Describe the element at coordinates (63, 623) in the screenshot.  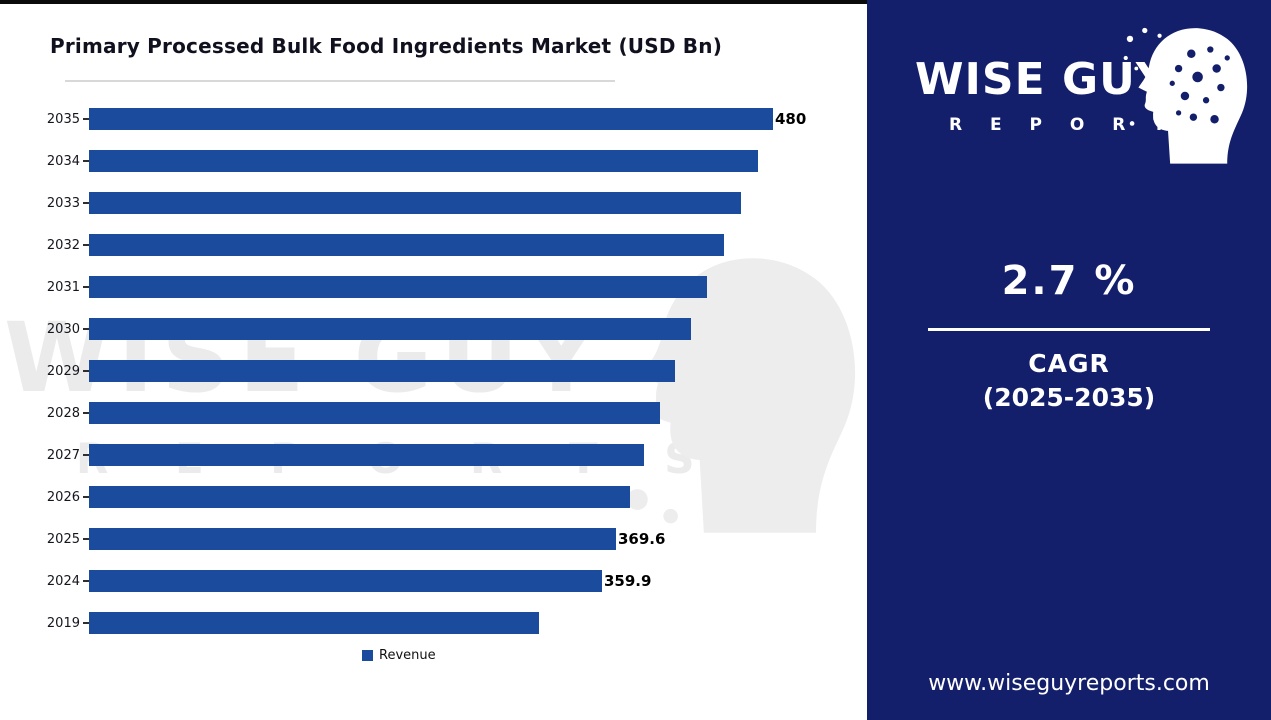
I see `y-axis-label: 2019` at that location.